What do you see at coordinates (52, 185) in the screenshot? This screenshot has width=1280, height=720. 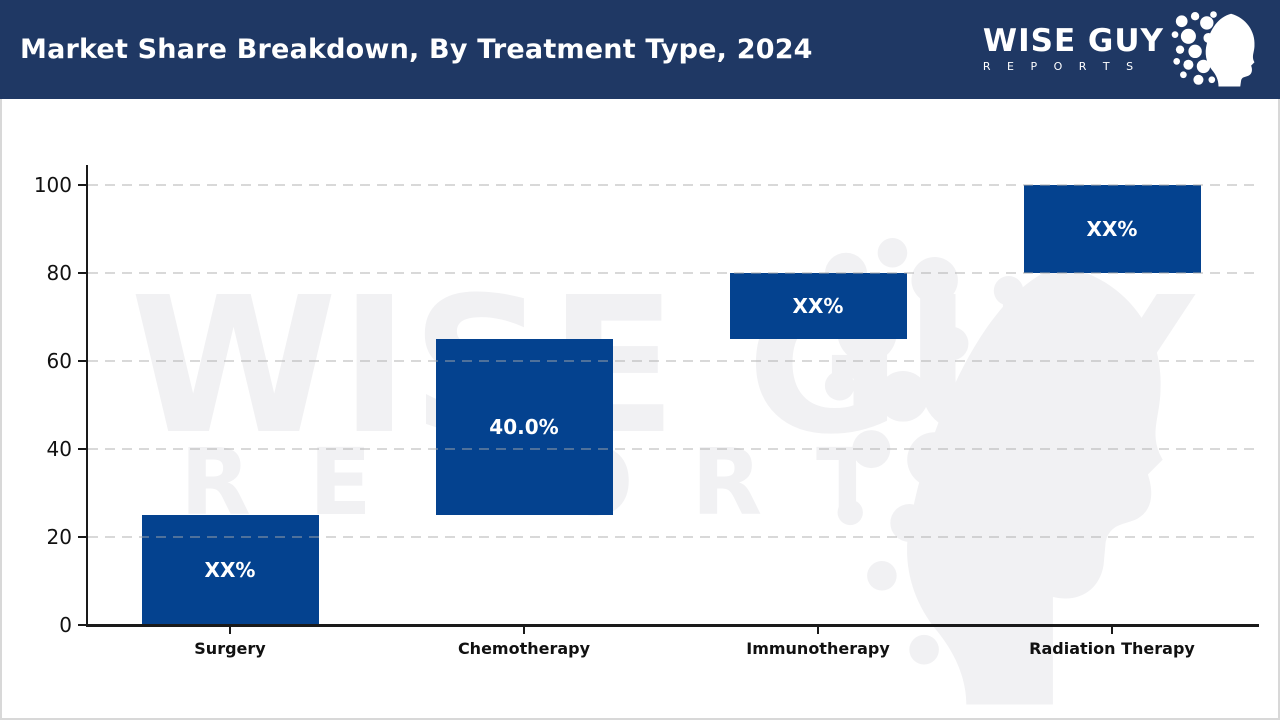 I see `y-tick-label: 100` at bounding box center [52, 185].